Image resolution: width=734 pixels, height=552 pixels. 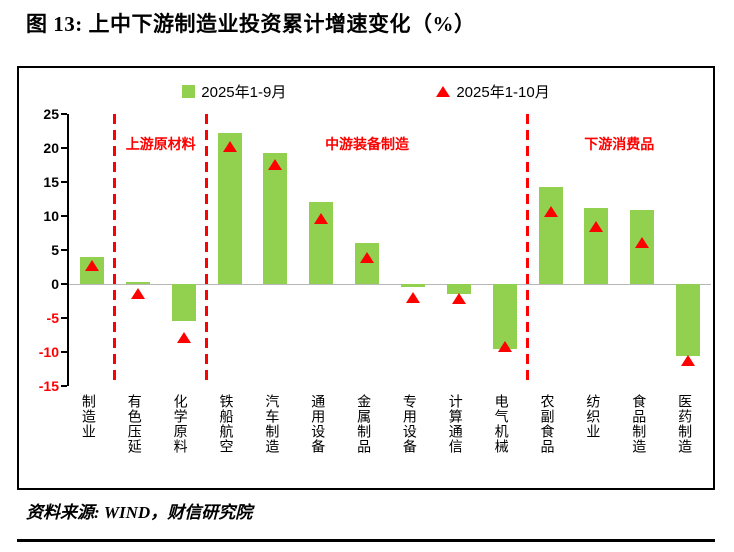 I want to click on y-tick-label: 5, so click(x=55, y=250).